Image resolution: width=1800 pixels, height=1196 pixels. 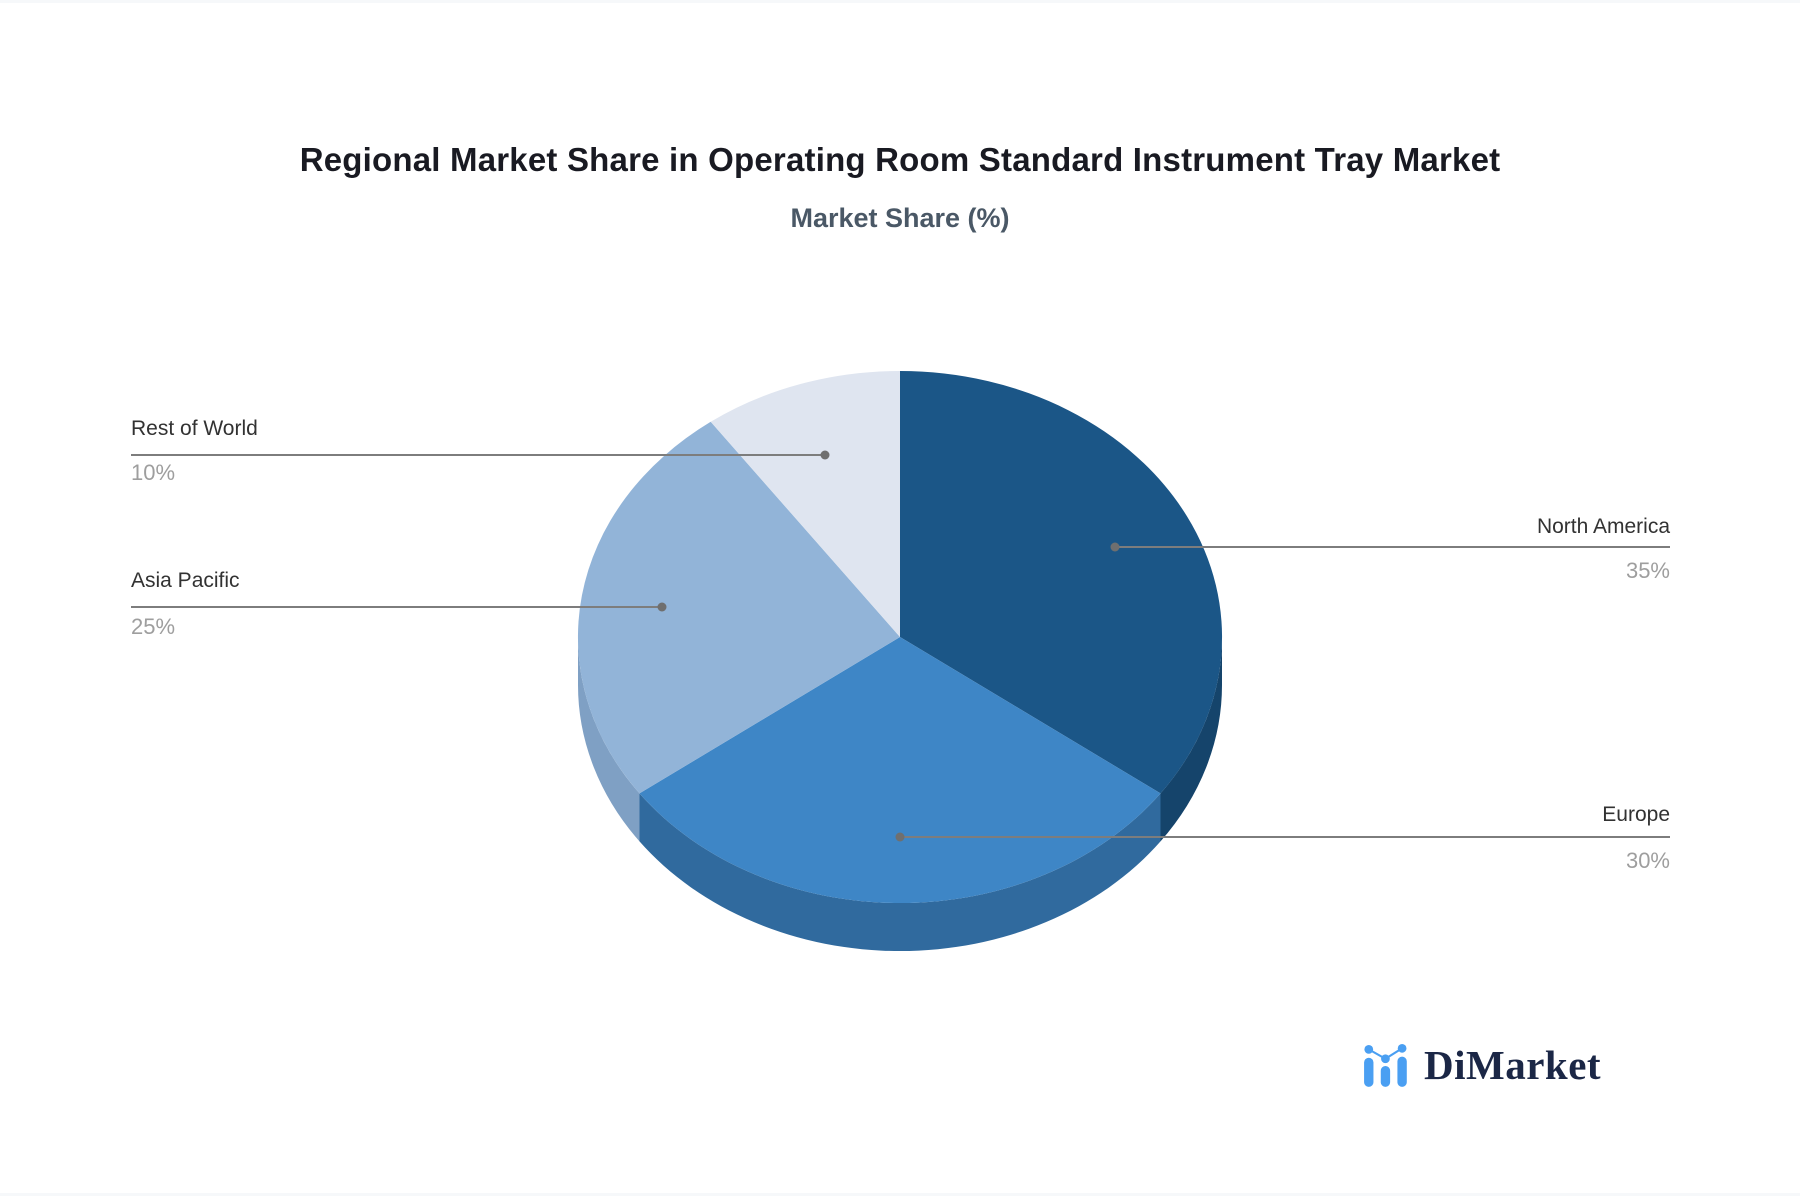 What do you see at coordinates (900, 218) in the screenshot?
I see `chart-subtitle: Market Share (%)` at bounding box center [900, 218].